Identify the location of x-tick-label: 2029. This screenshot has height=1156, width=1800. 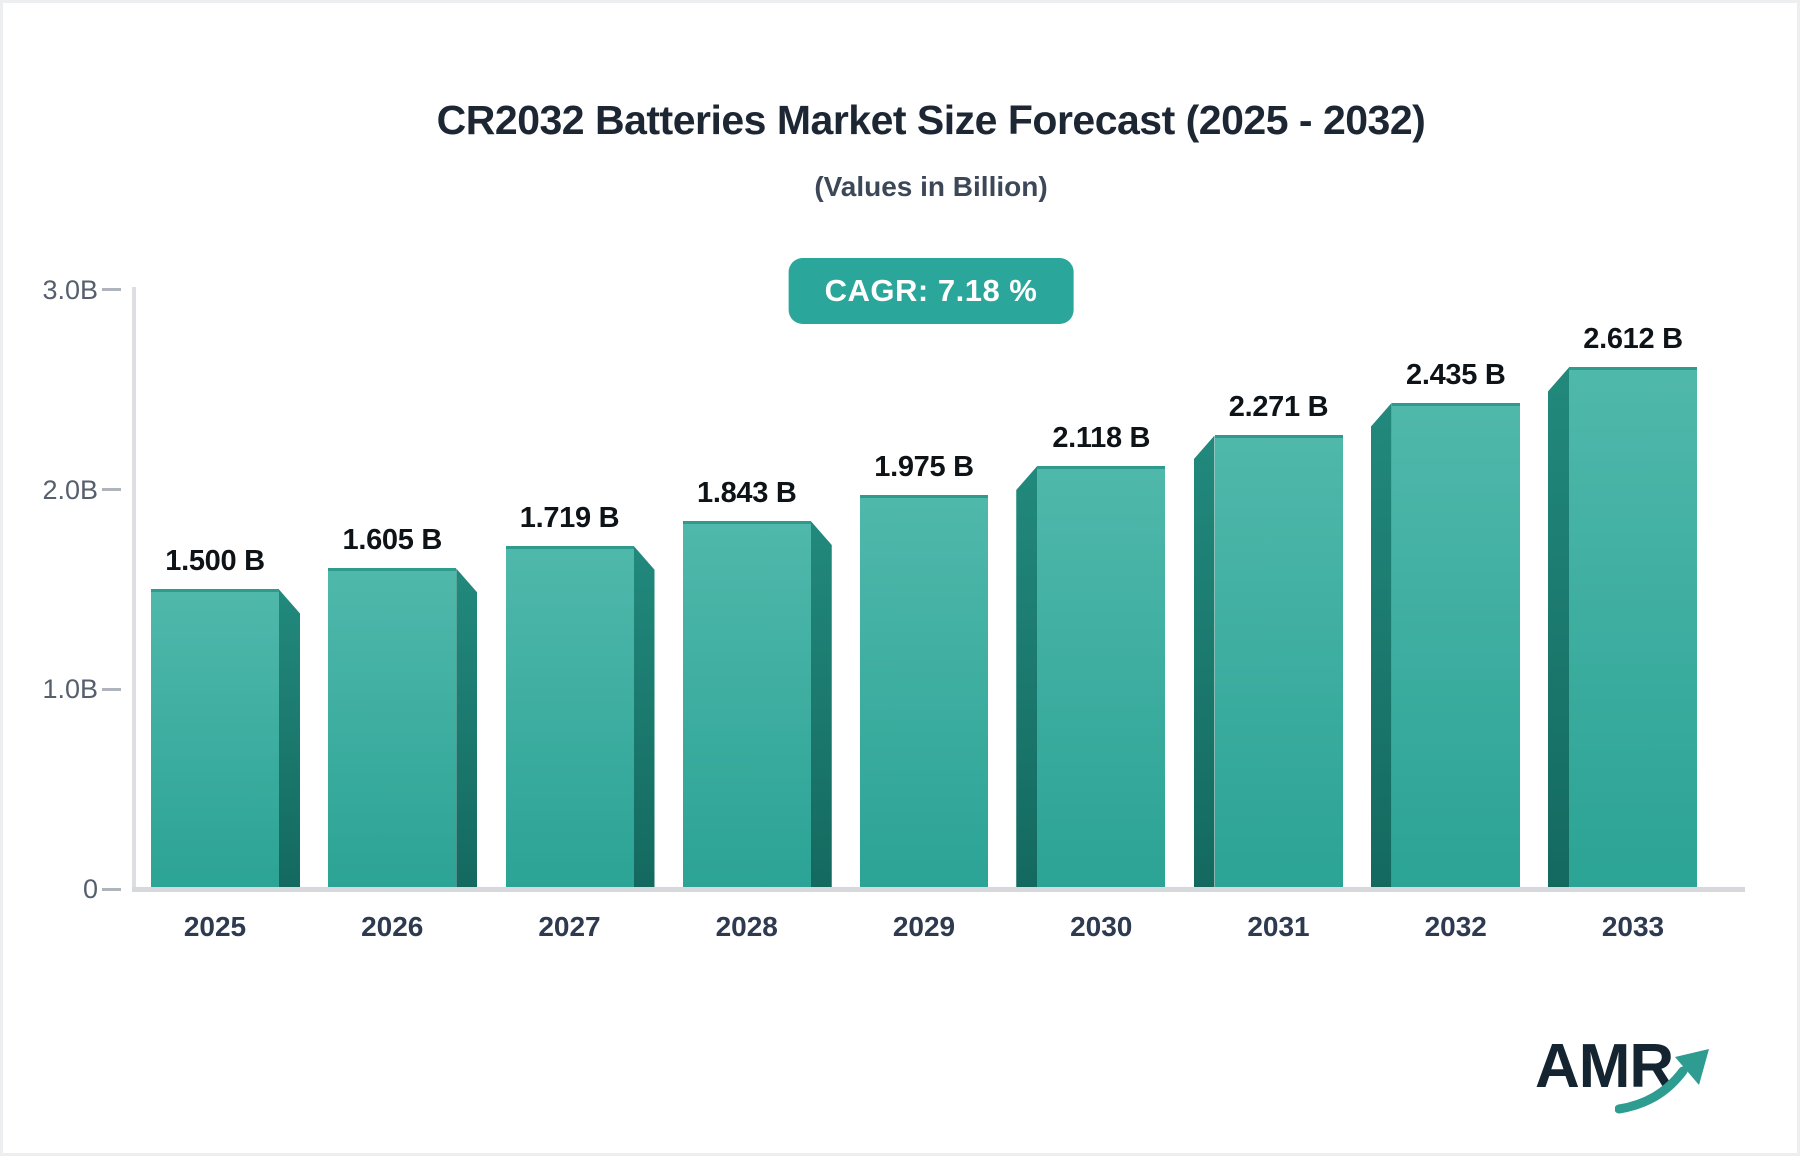
(924, 926).